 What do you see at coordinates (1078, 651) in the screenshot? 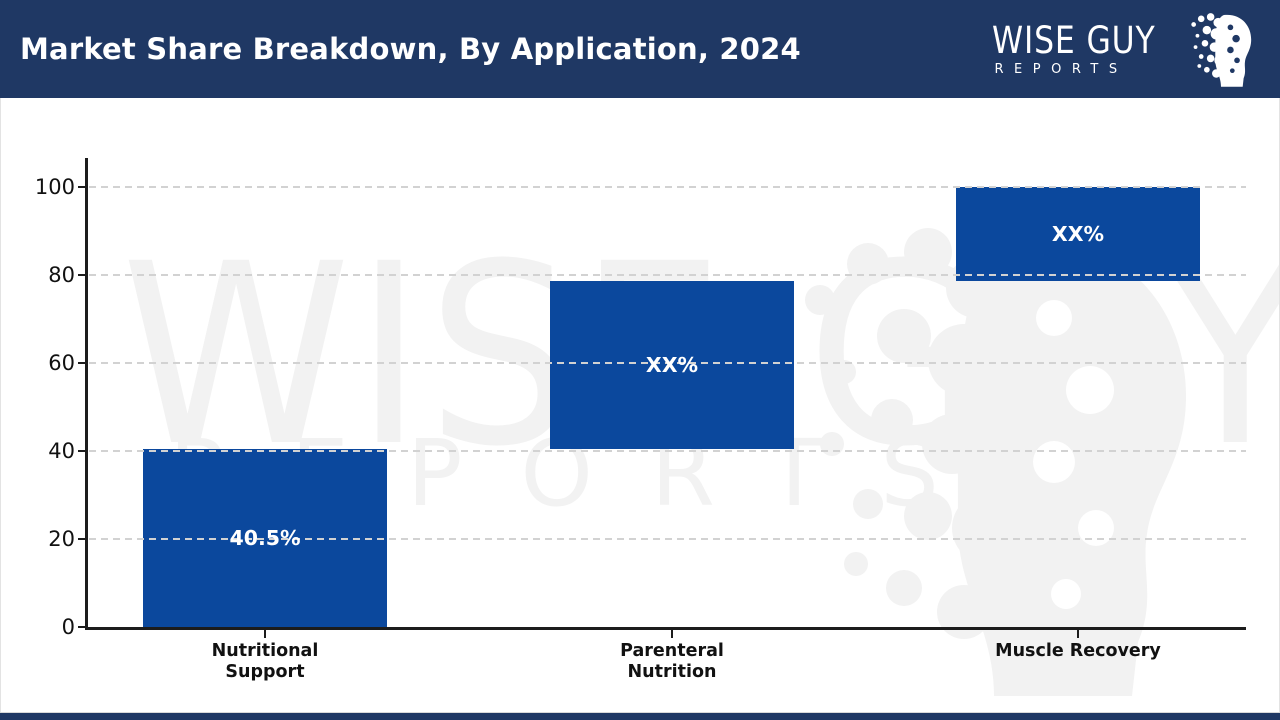
I see `x-category-label-muscle-recovery: Muscle Recovery` at bounding box center [1078, 651].